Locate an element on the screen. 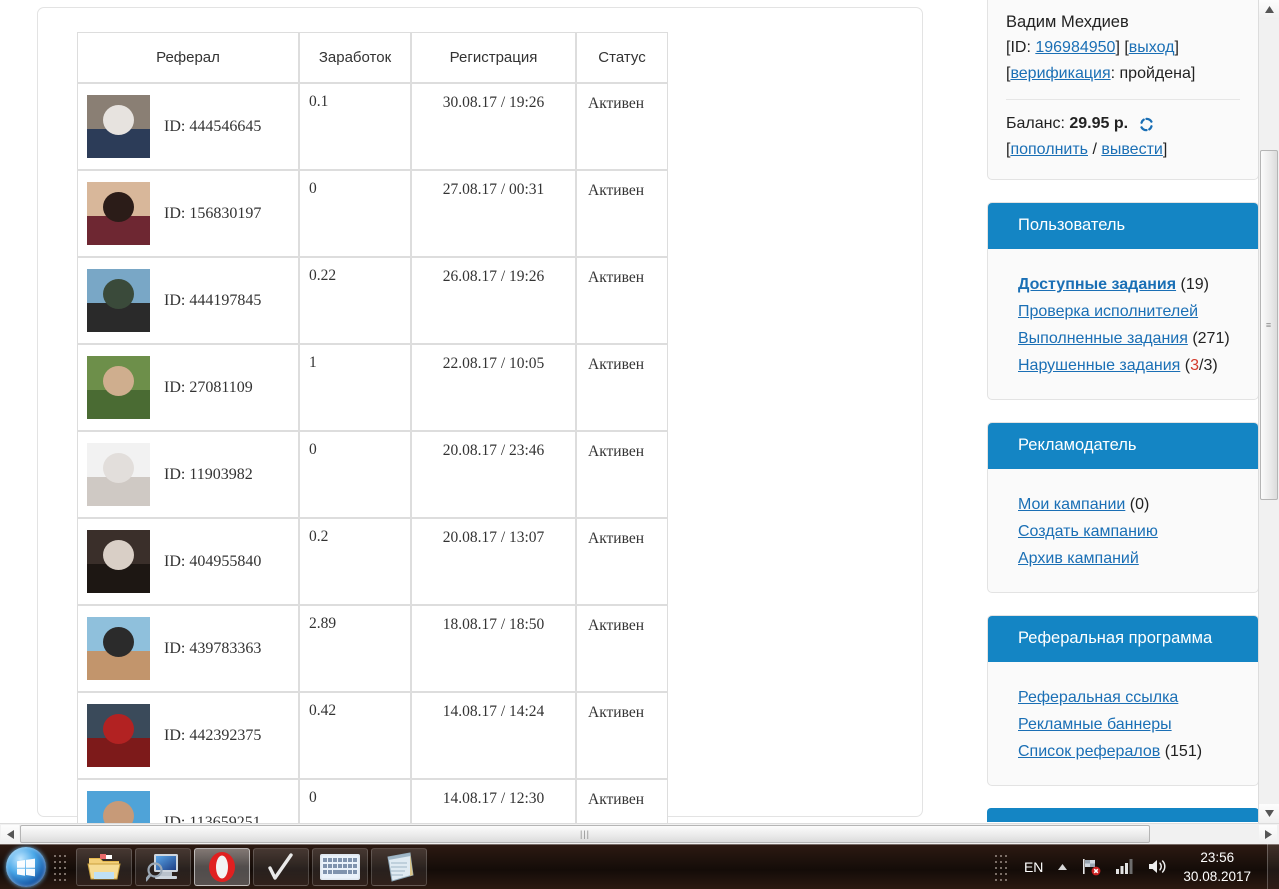 This screenshot has width=1279, height=889. table-row: ID: 156830197 0 27.08.17 / 00:31 Активен is located at coordinates (372, 213).